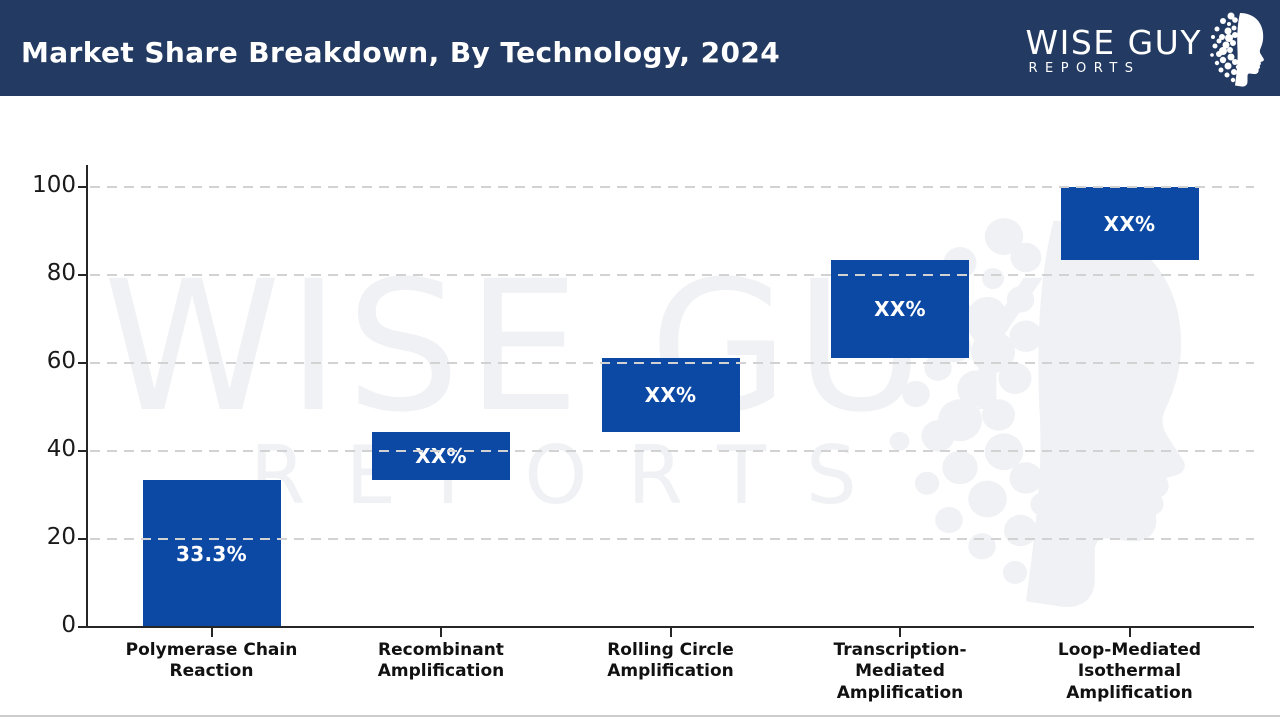  What do you see at coordinates (87, 396) in the screenshot?
I see `y-axis-line` at bounding box center [87, 396].